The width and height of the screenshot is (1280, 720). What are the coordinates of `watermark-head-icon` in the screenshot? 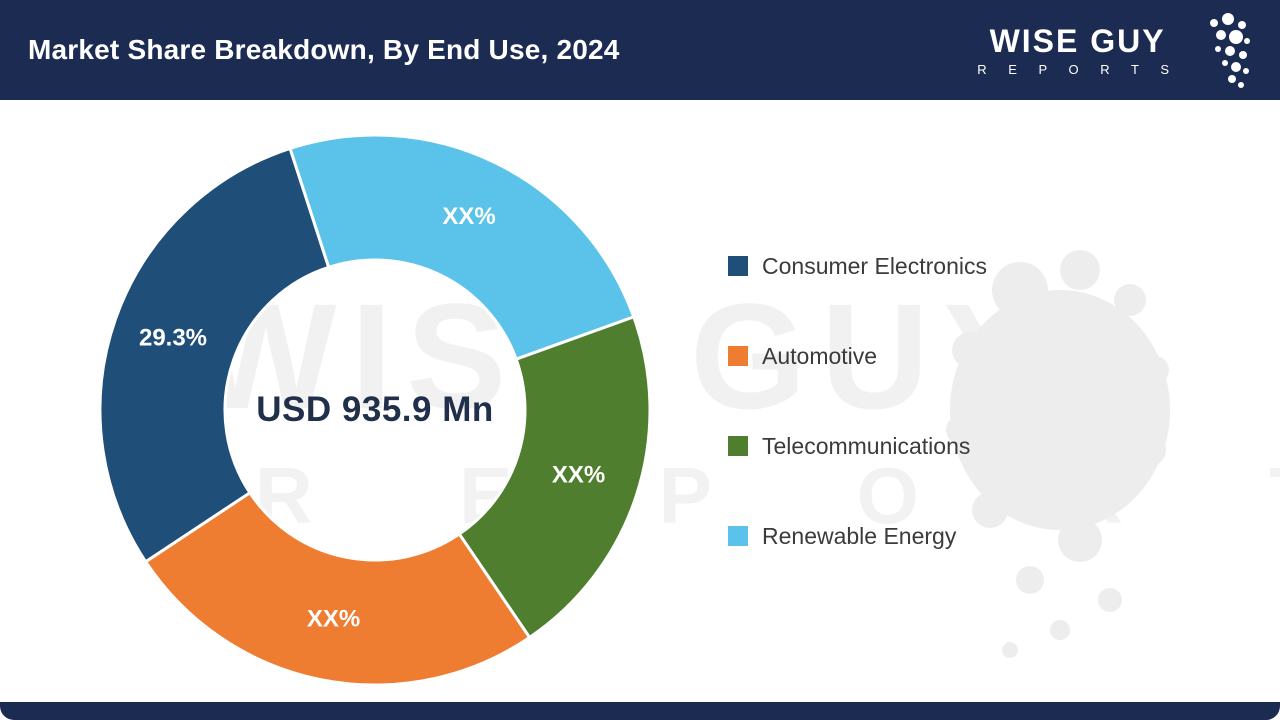 It's located at (1058, 454).